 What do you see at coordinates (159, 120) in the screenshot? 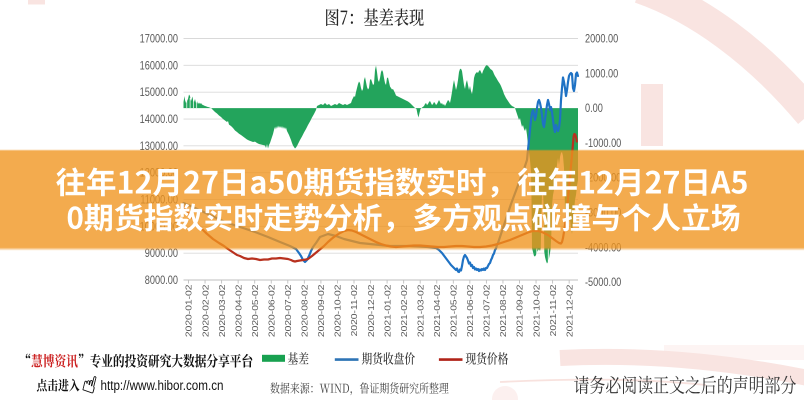
I see `svg-text: 14000.00` at bounding box center [159, 120].